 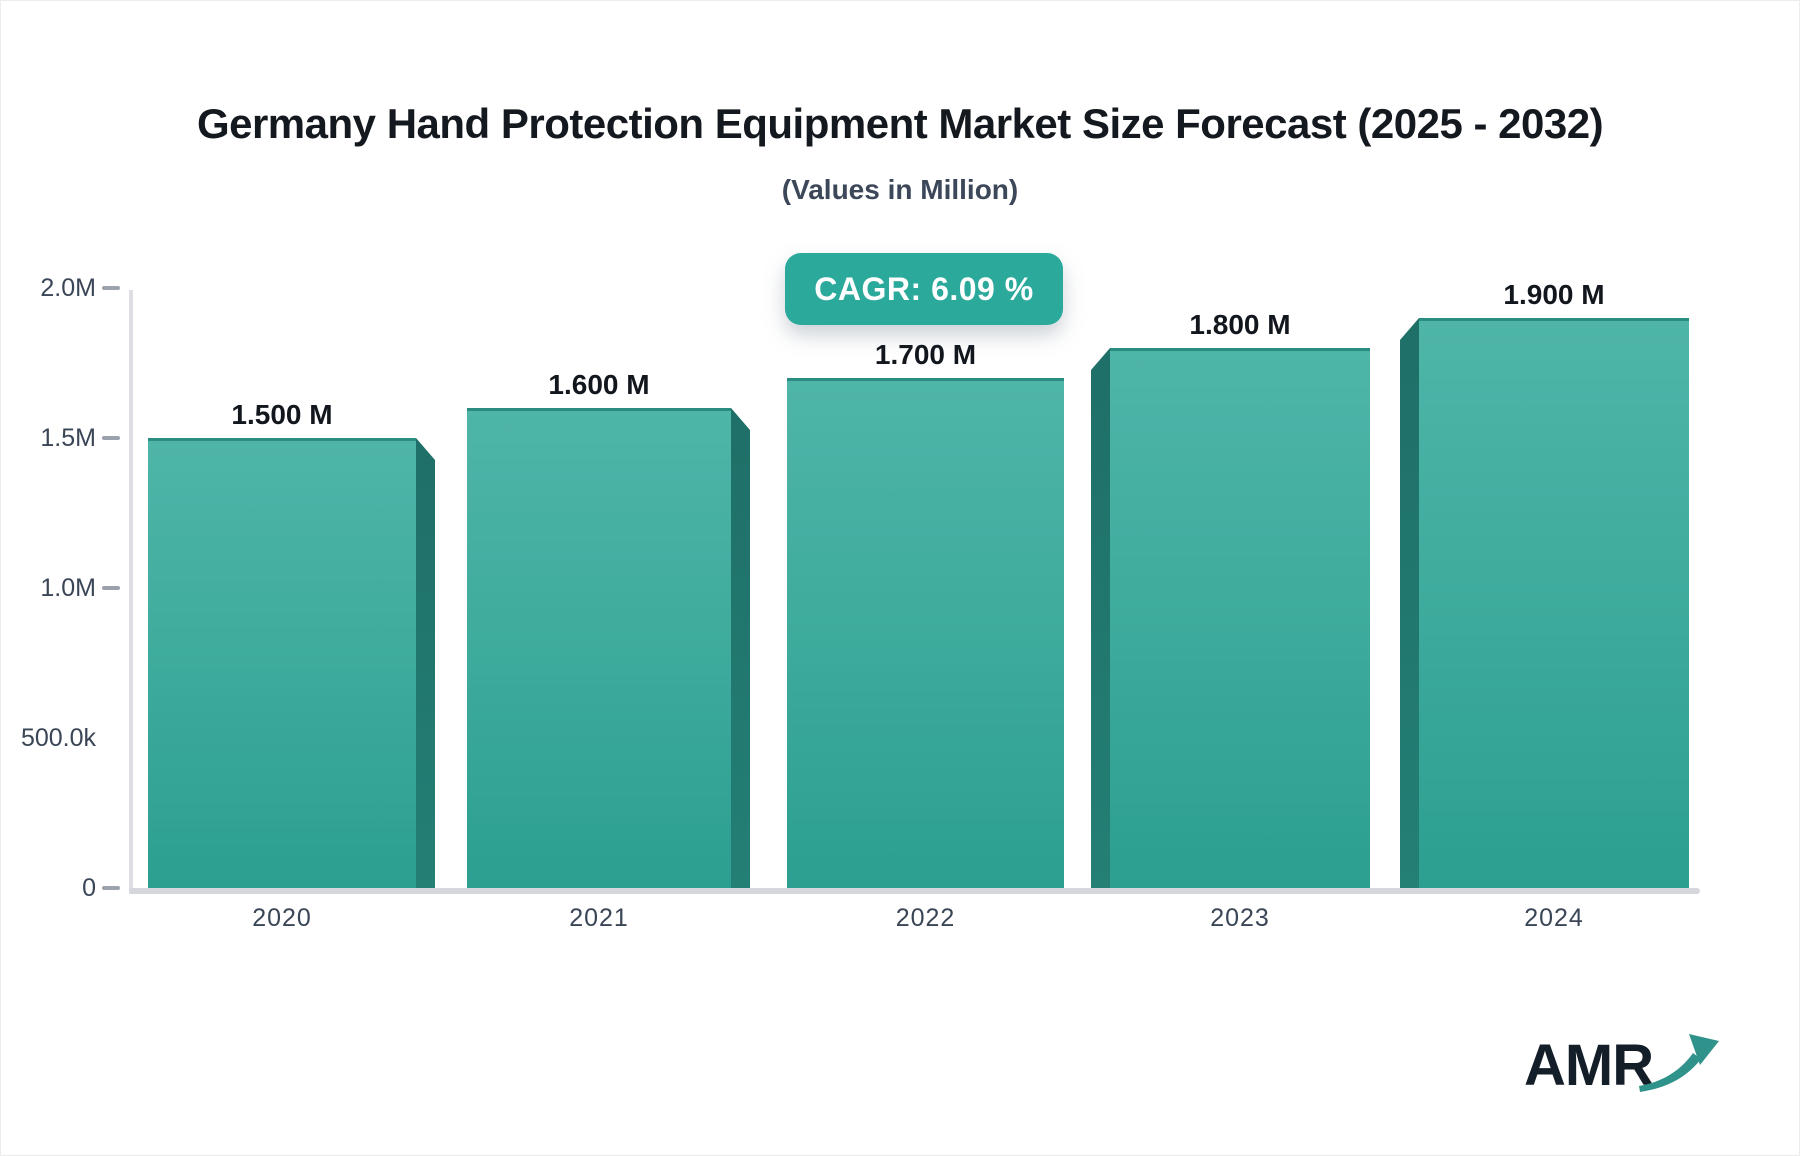 What do you see at coordinates (1409, 603) in the screenshot?
I see `bar-side-face-2024` at bounding box center [1409, 603].